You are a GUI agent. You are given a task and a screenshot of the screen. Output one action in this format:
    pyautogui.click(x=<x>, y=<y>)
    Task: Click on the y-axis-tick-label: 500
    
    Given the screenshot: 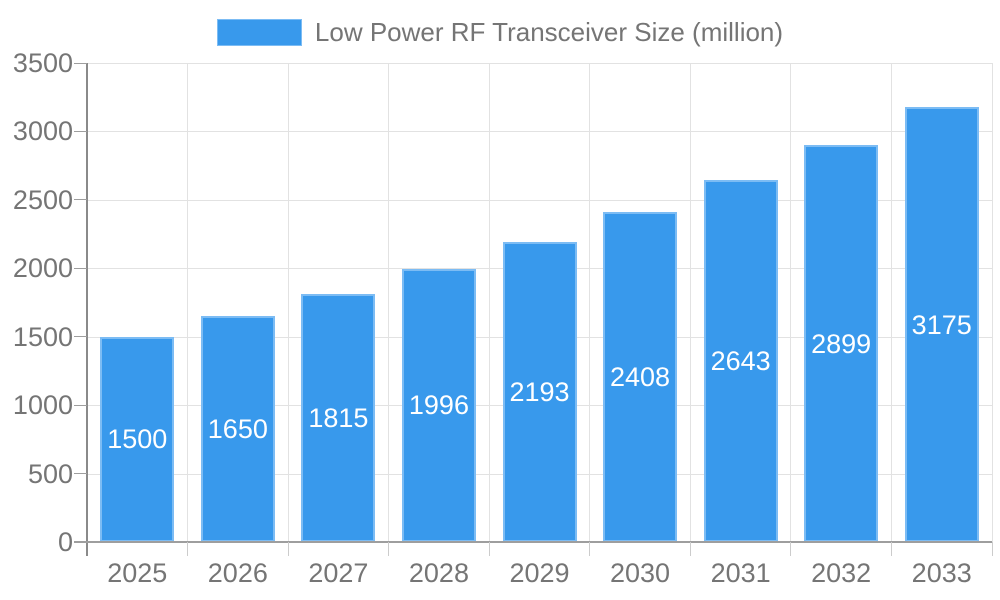 What is the action you would take?
    pyautogui.click(x=50, y=473)
    